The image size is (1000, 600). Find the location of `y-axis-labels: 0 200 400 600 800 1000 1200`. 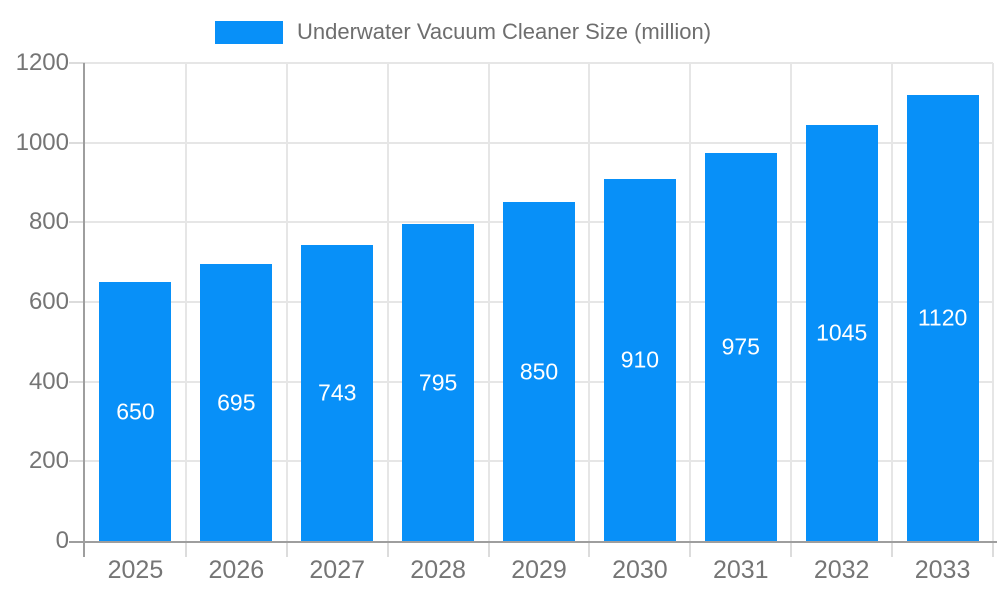

y-axis-labels: 0 200 400 600 800 1000 1200 is located at coordinates (34, 301).